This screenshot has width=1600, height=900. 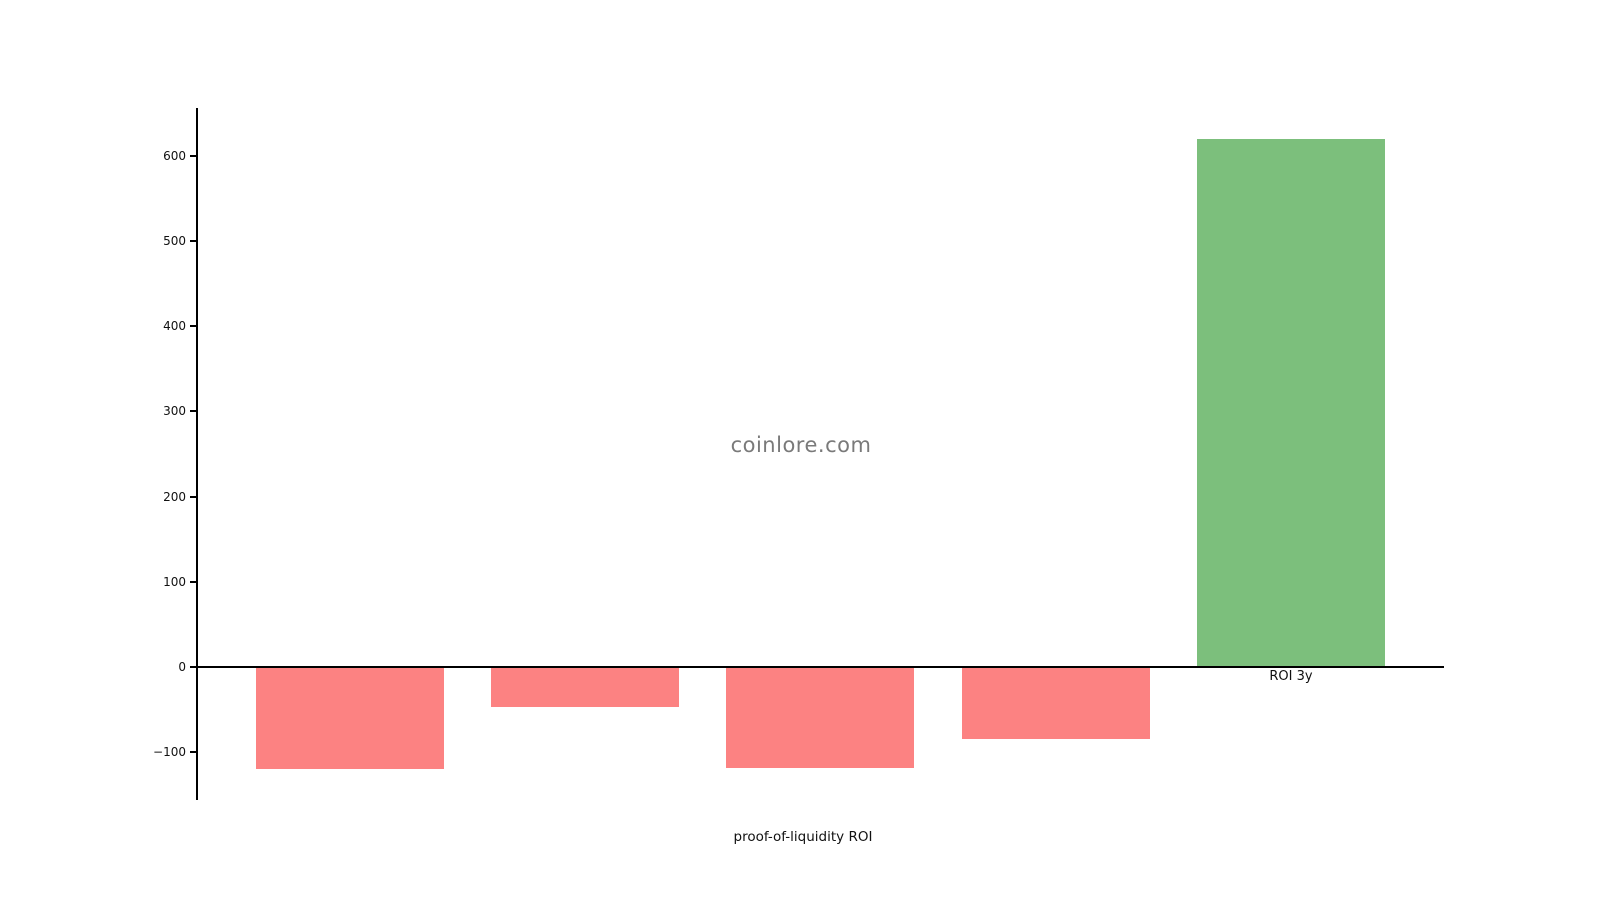 I want to click on y-tick-label: 600, so click(x=174, y=156).